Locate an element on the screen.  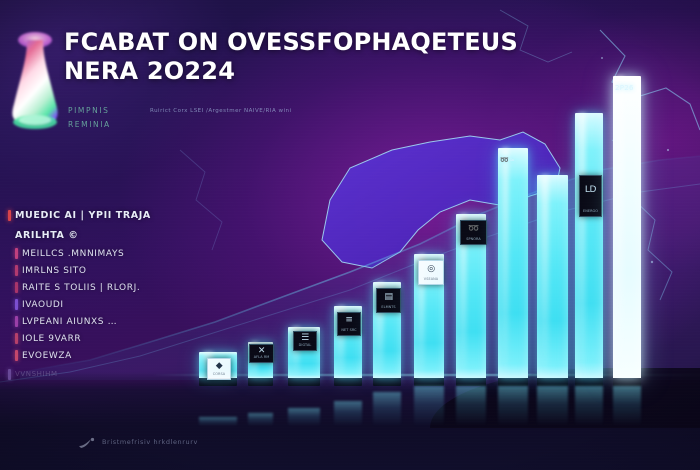
badge-sublabel: ENERGO is located at coordinates (590, 211).